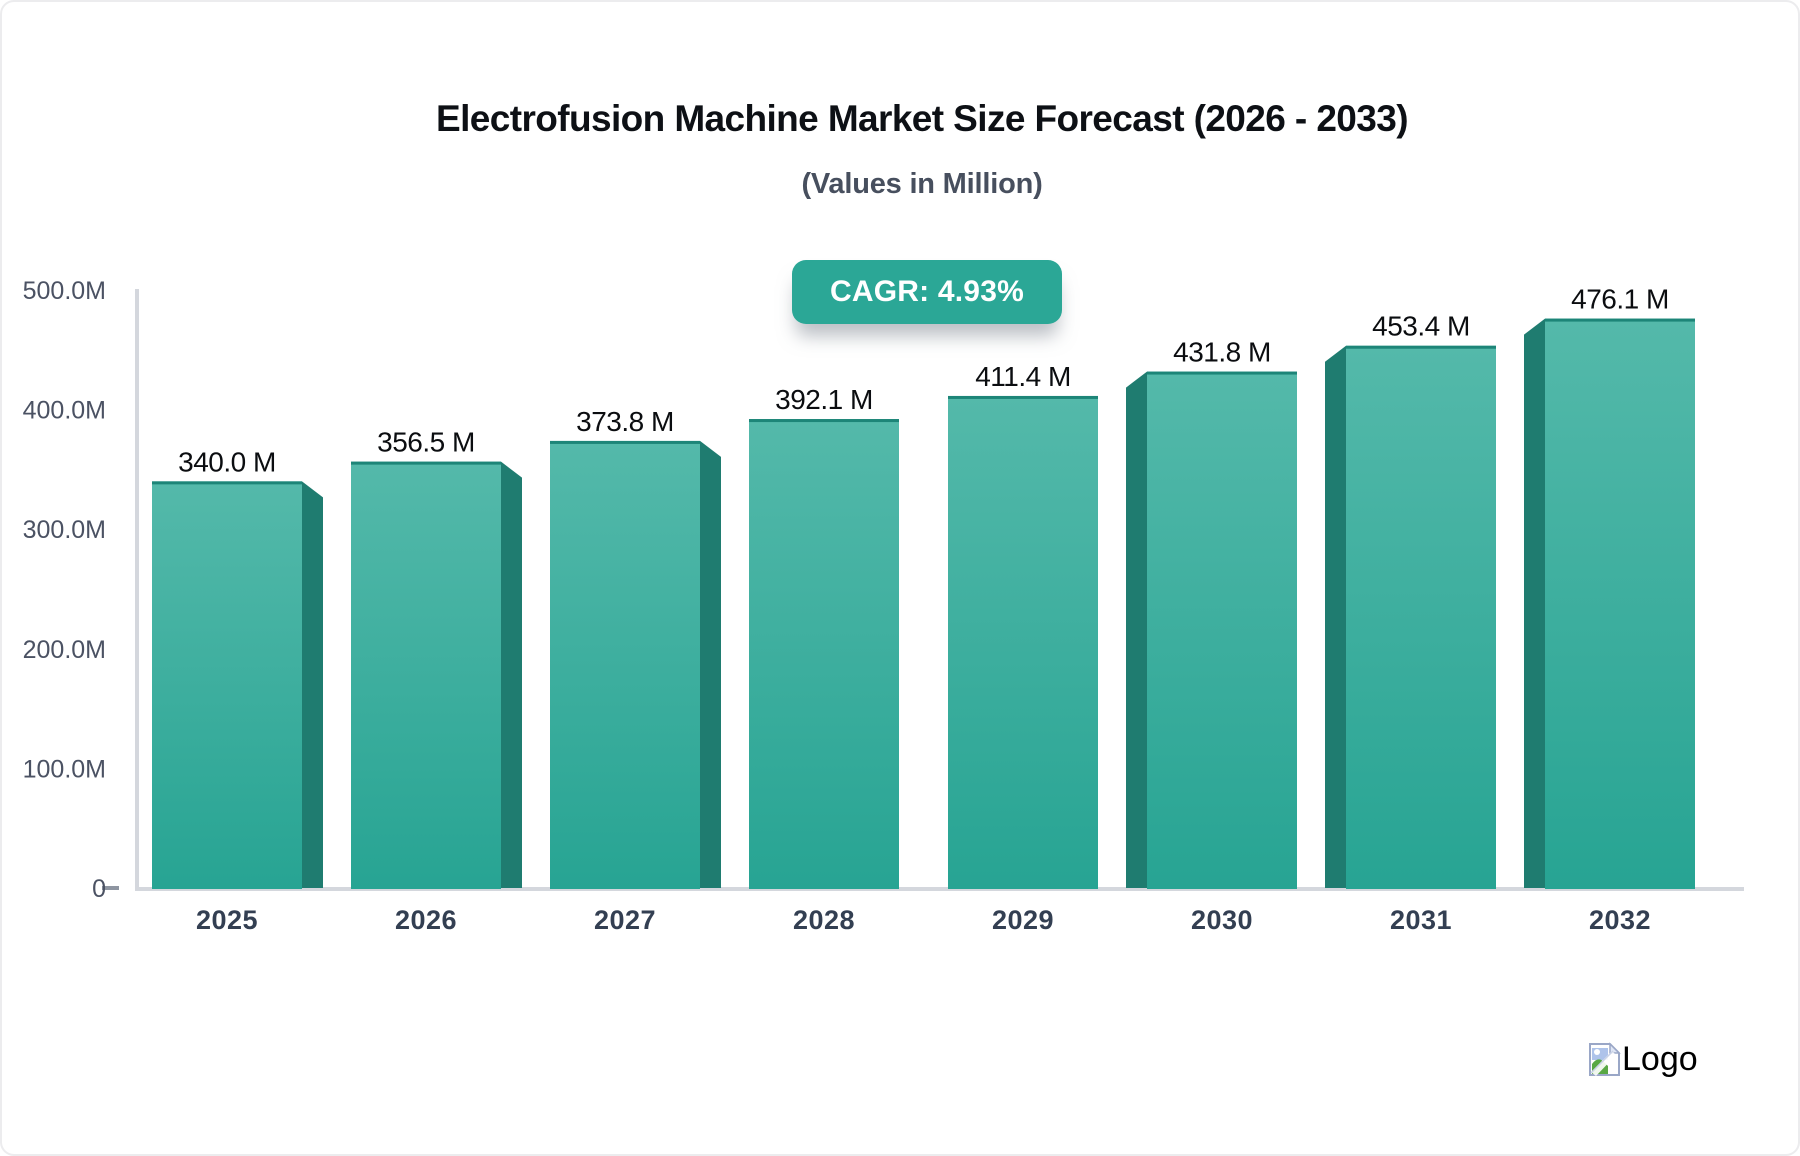 The width and height of the screenshot is (1800, 1156). I want to click on x-axis-category-label: 2029, so click(1023, 920).